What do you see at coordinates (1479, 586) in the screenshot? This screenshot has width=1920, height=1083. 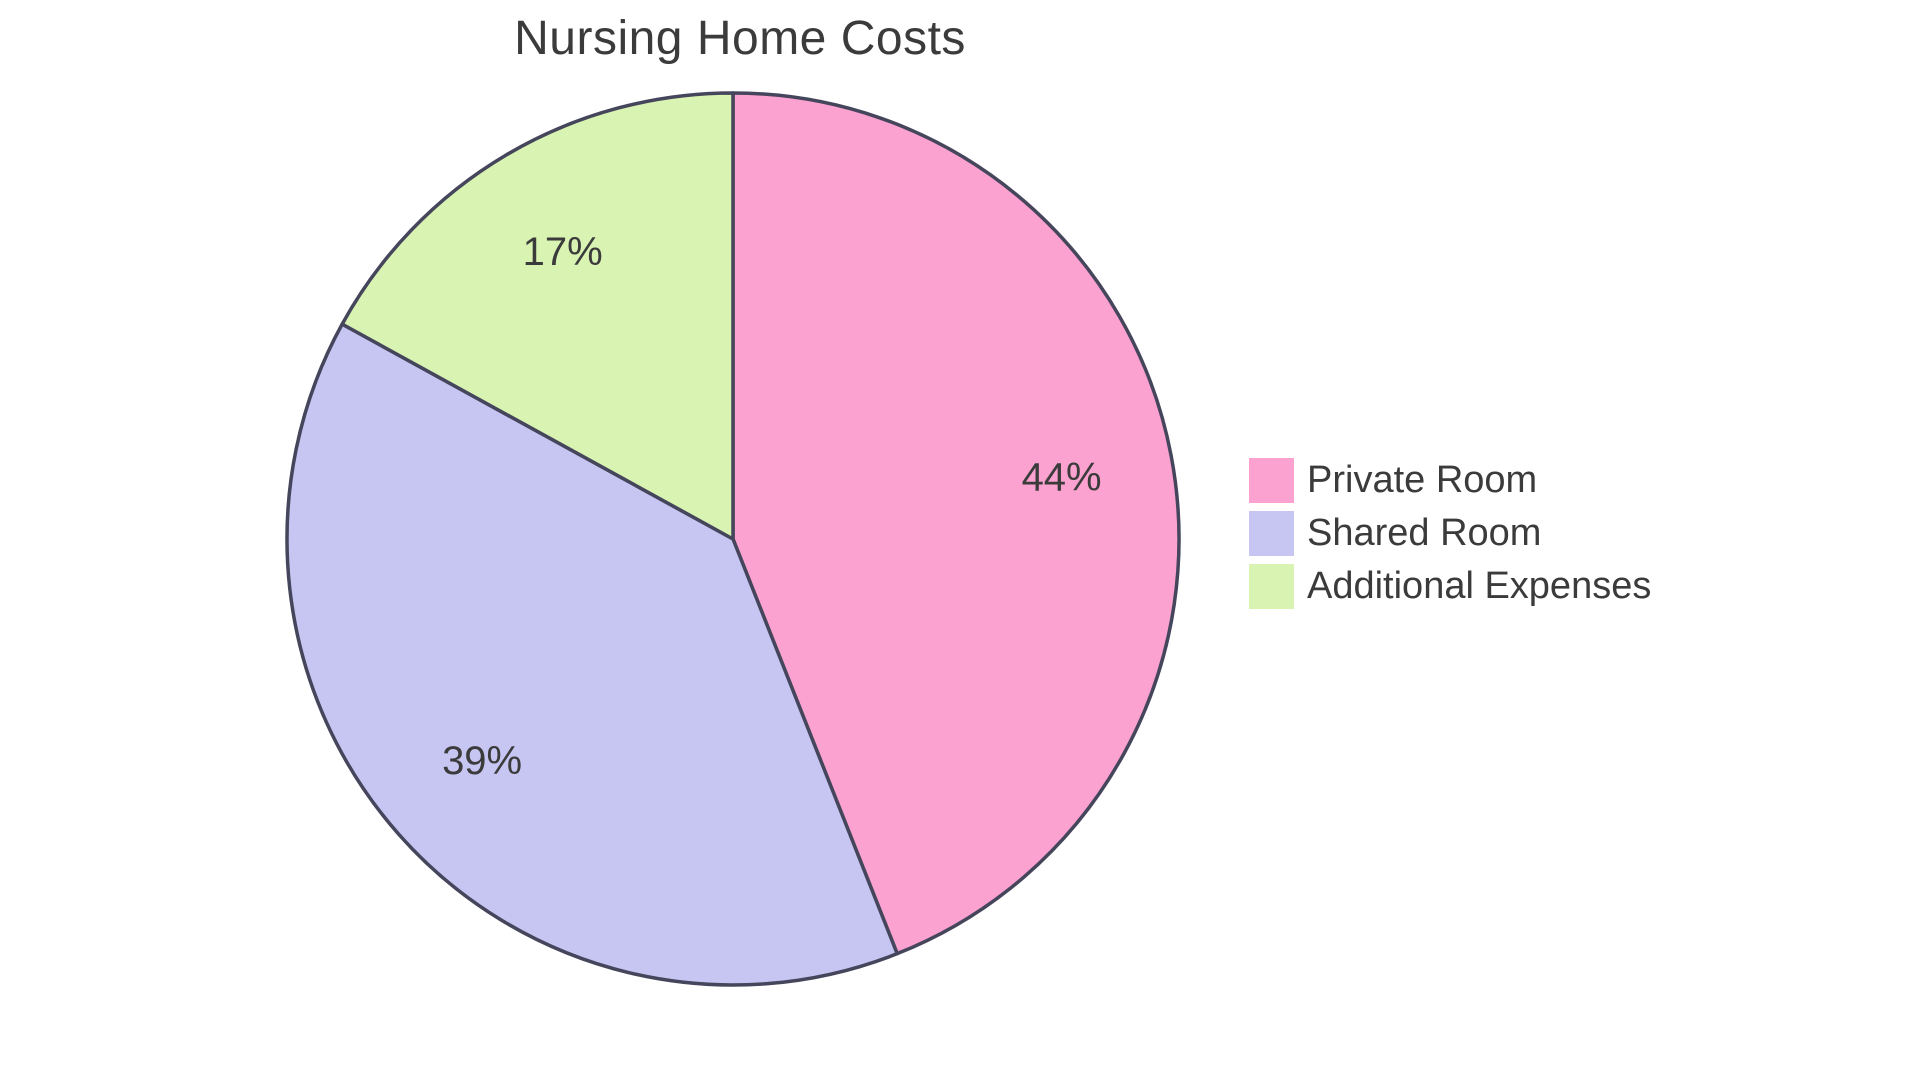 I see `legend-label-additional-expenses: Additional Expenses` at bounding box center [1479, 586].